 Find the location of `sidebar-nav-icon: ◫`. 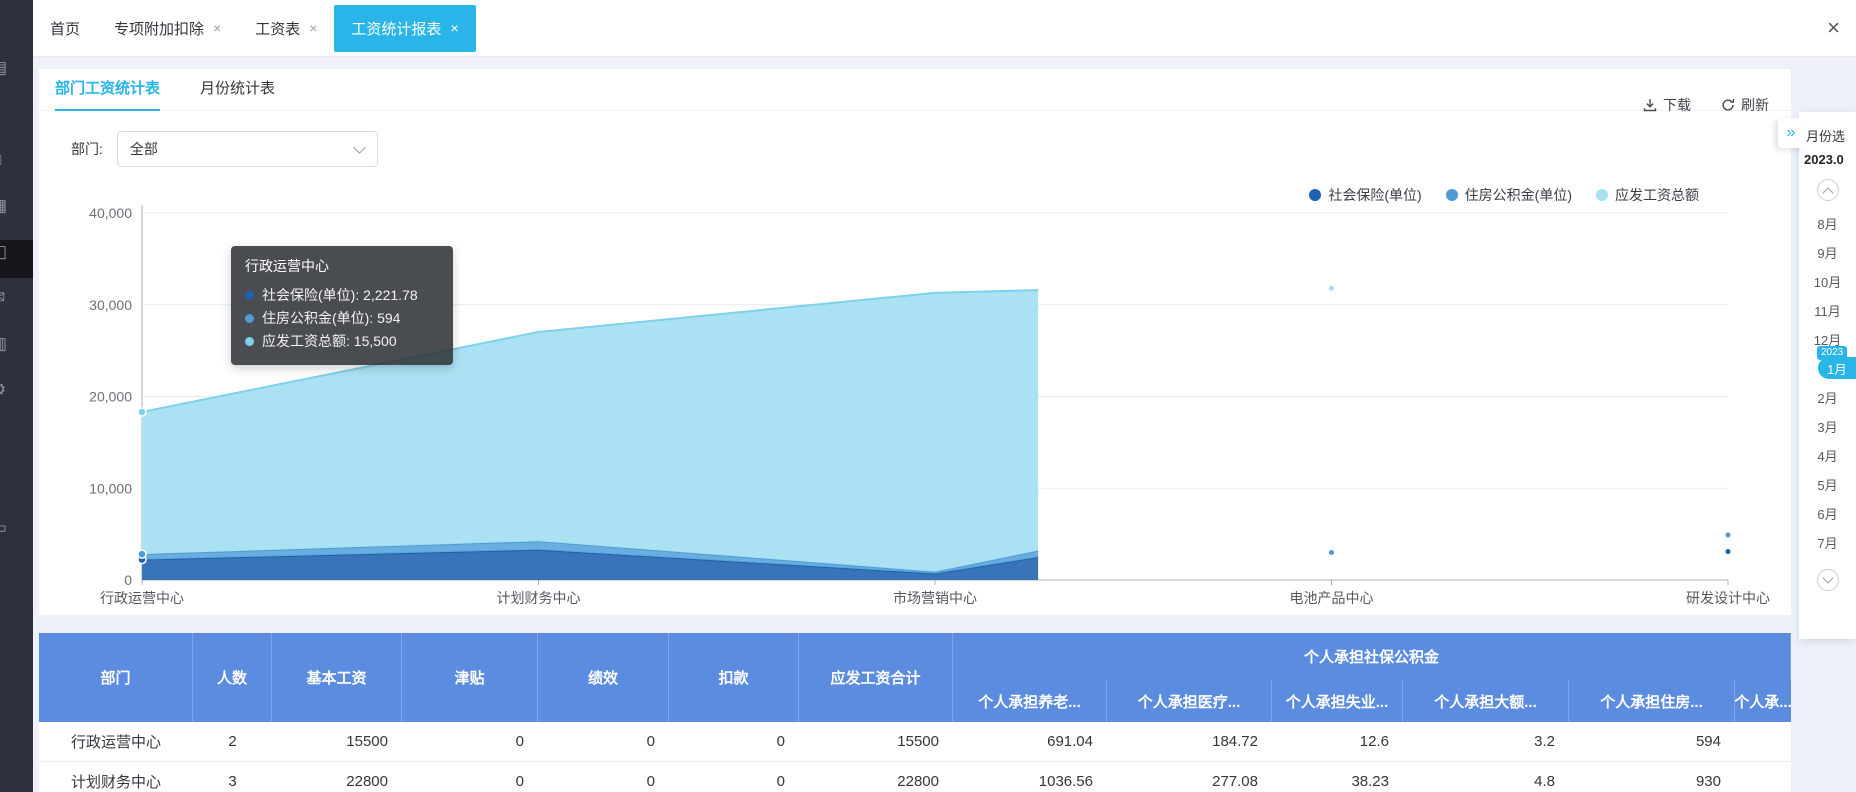

sidebar-nav-icon: ◫ is located at coordinates (10, 252).